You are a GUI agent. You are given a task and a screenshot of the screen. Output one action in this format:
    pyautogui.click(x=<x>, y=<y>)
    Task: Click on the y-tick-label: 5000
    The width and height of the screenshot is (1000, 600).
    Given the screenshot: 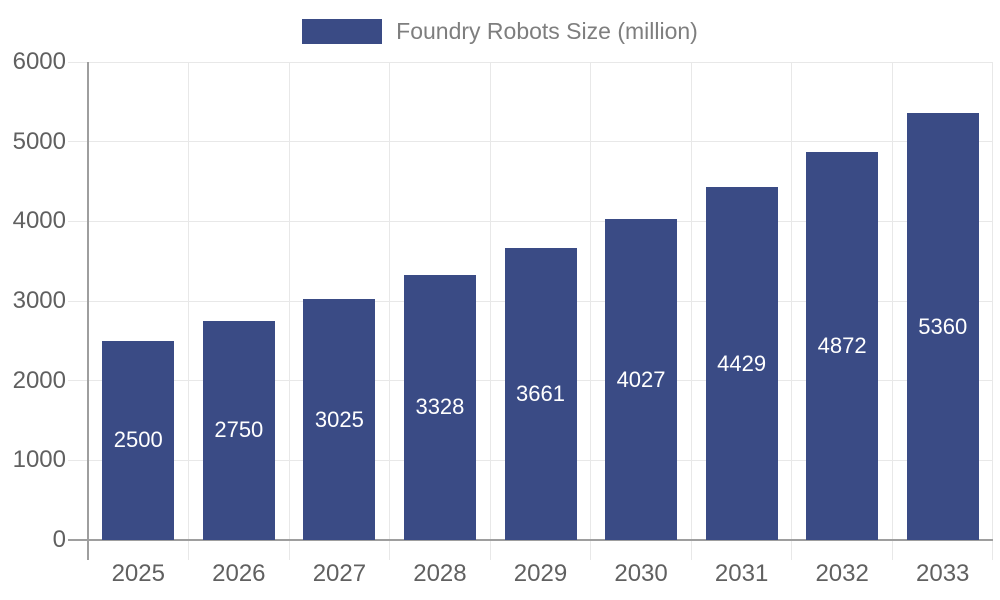 What is the action you would take?
    pyautogui.click(x=39, y=141)
    